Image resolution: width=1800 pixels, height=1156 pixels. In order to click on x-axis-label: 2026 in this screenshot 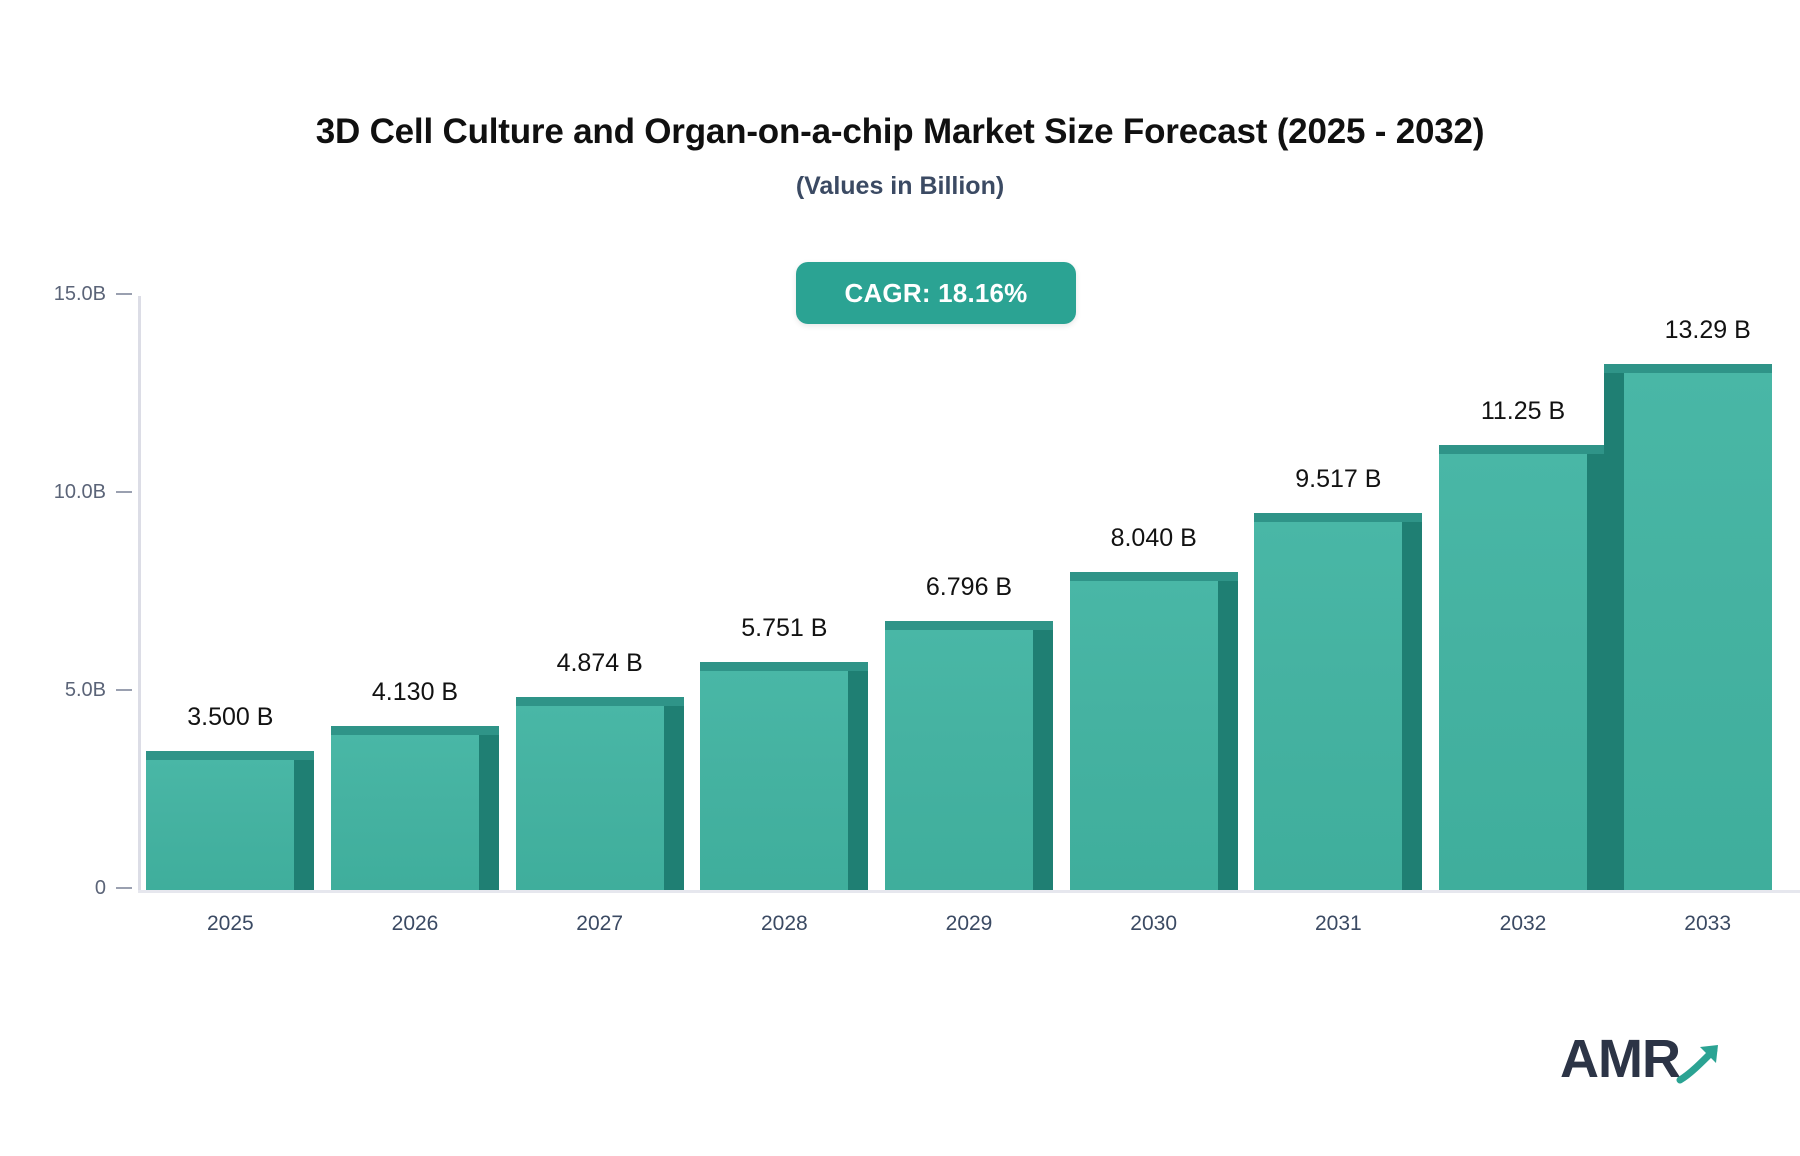, I will do `click(415, 923)`.